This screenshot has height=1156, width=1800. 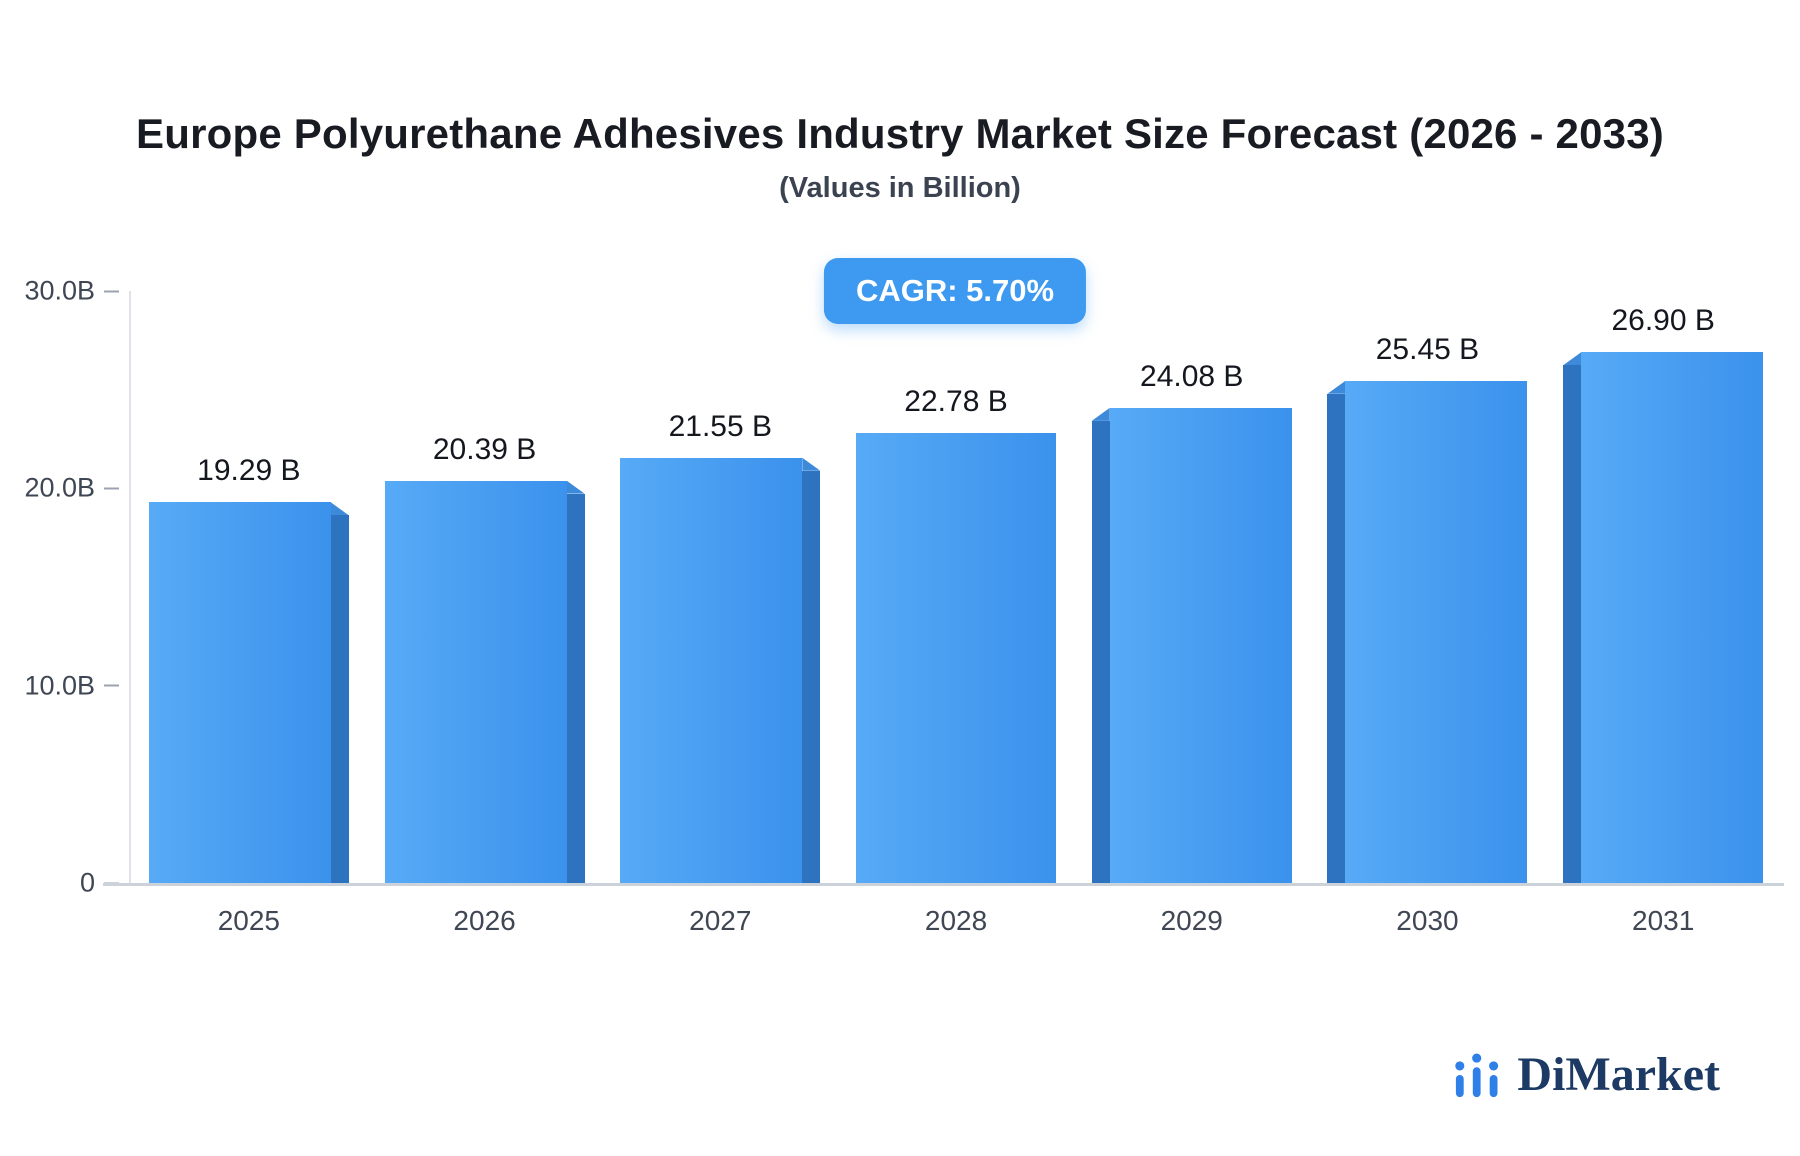 I want to click on bar-slot: 22.78 B 2028, so click(x=956, y=613).